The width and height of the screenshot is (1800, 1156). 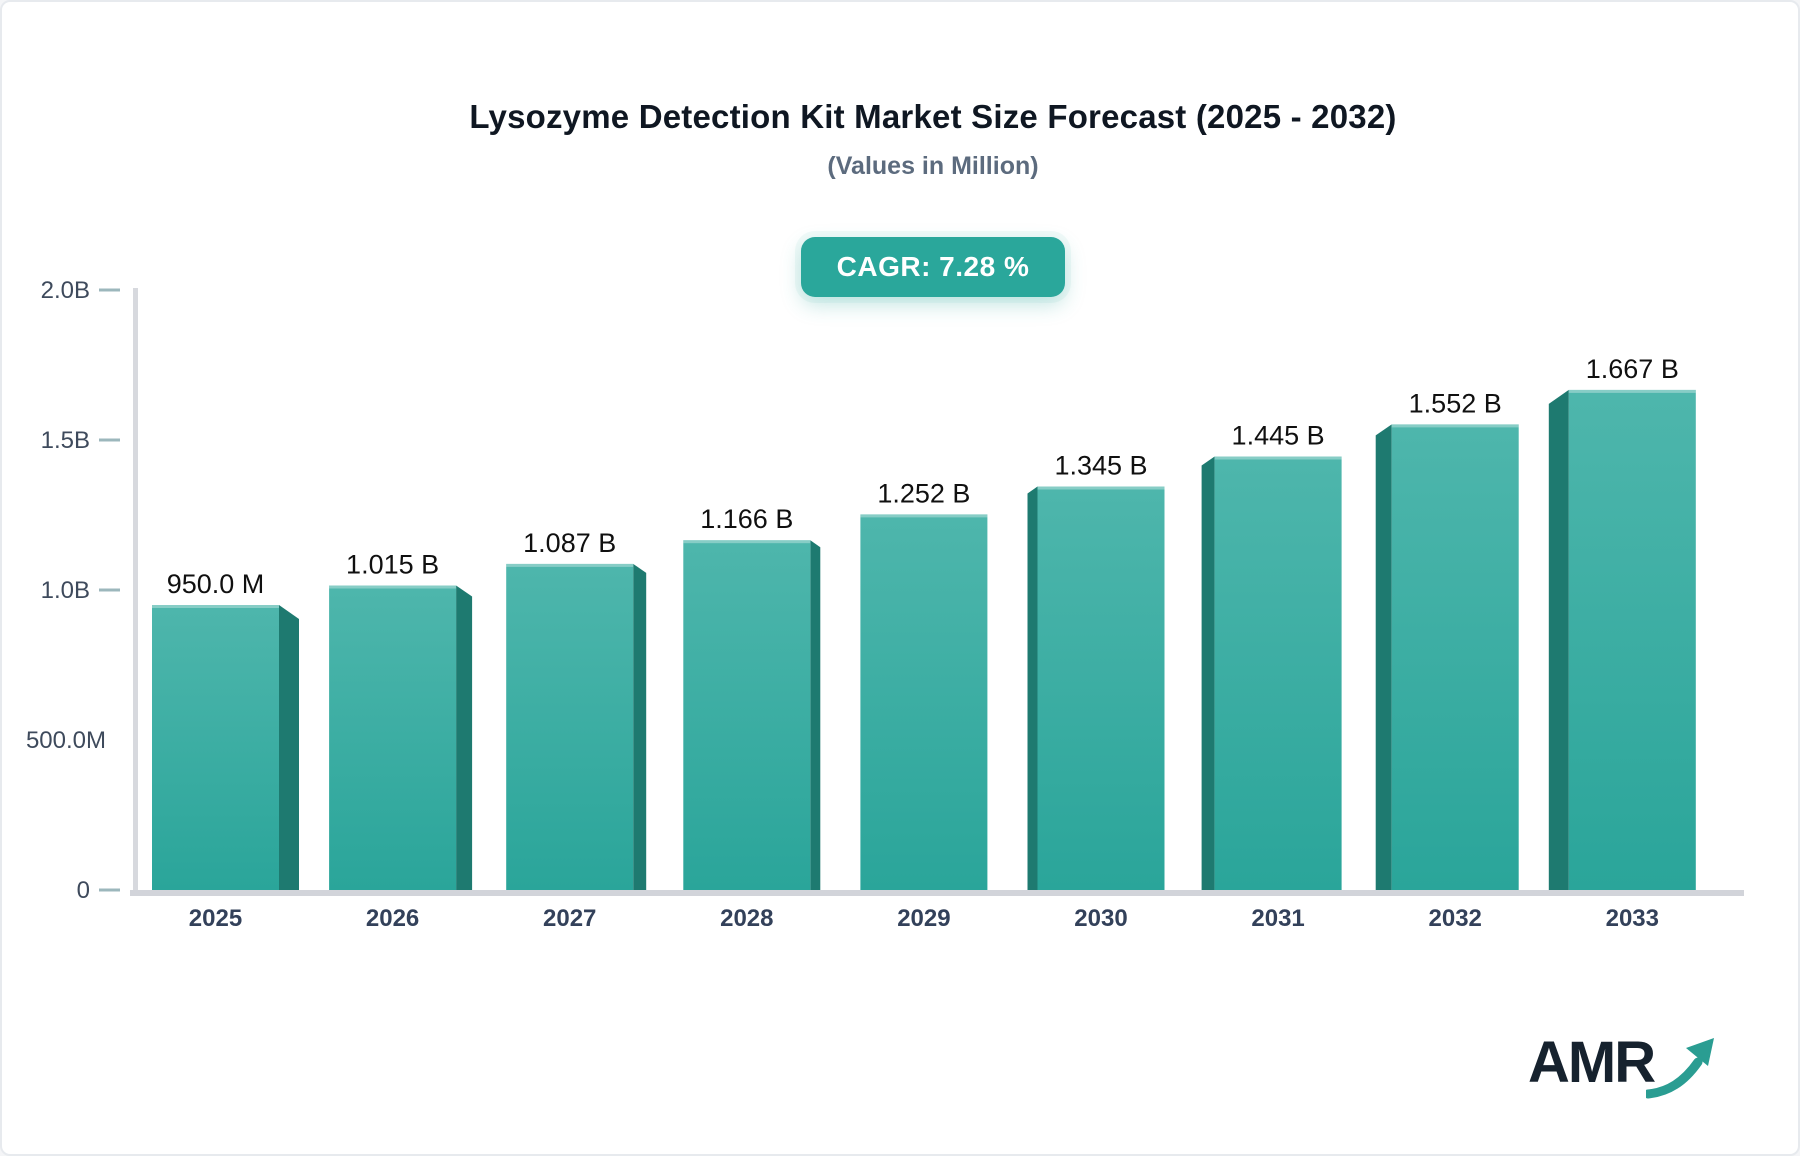 What do you see at coordinates (66, 740) in the screenshot?
I see `y-tick-label: 500.0M` at bounding box center [66, 740].